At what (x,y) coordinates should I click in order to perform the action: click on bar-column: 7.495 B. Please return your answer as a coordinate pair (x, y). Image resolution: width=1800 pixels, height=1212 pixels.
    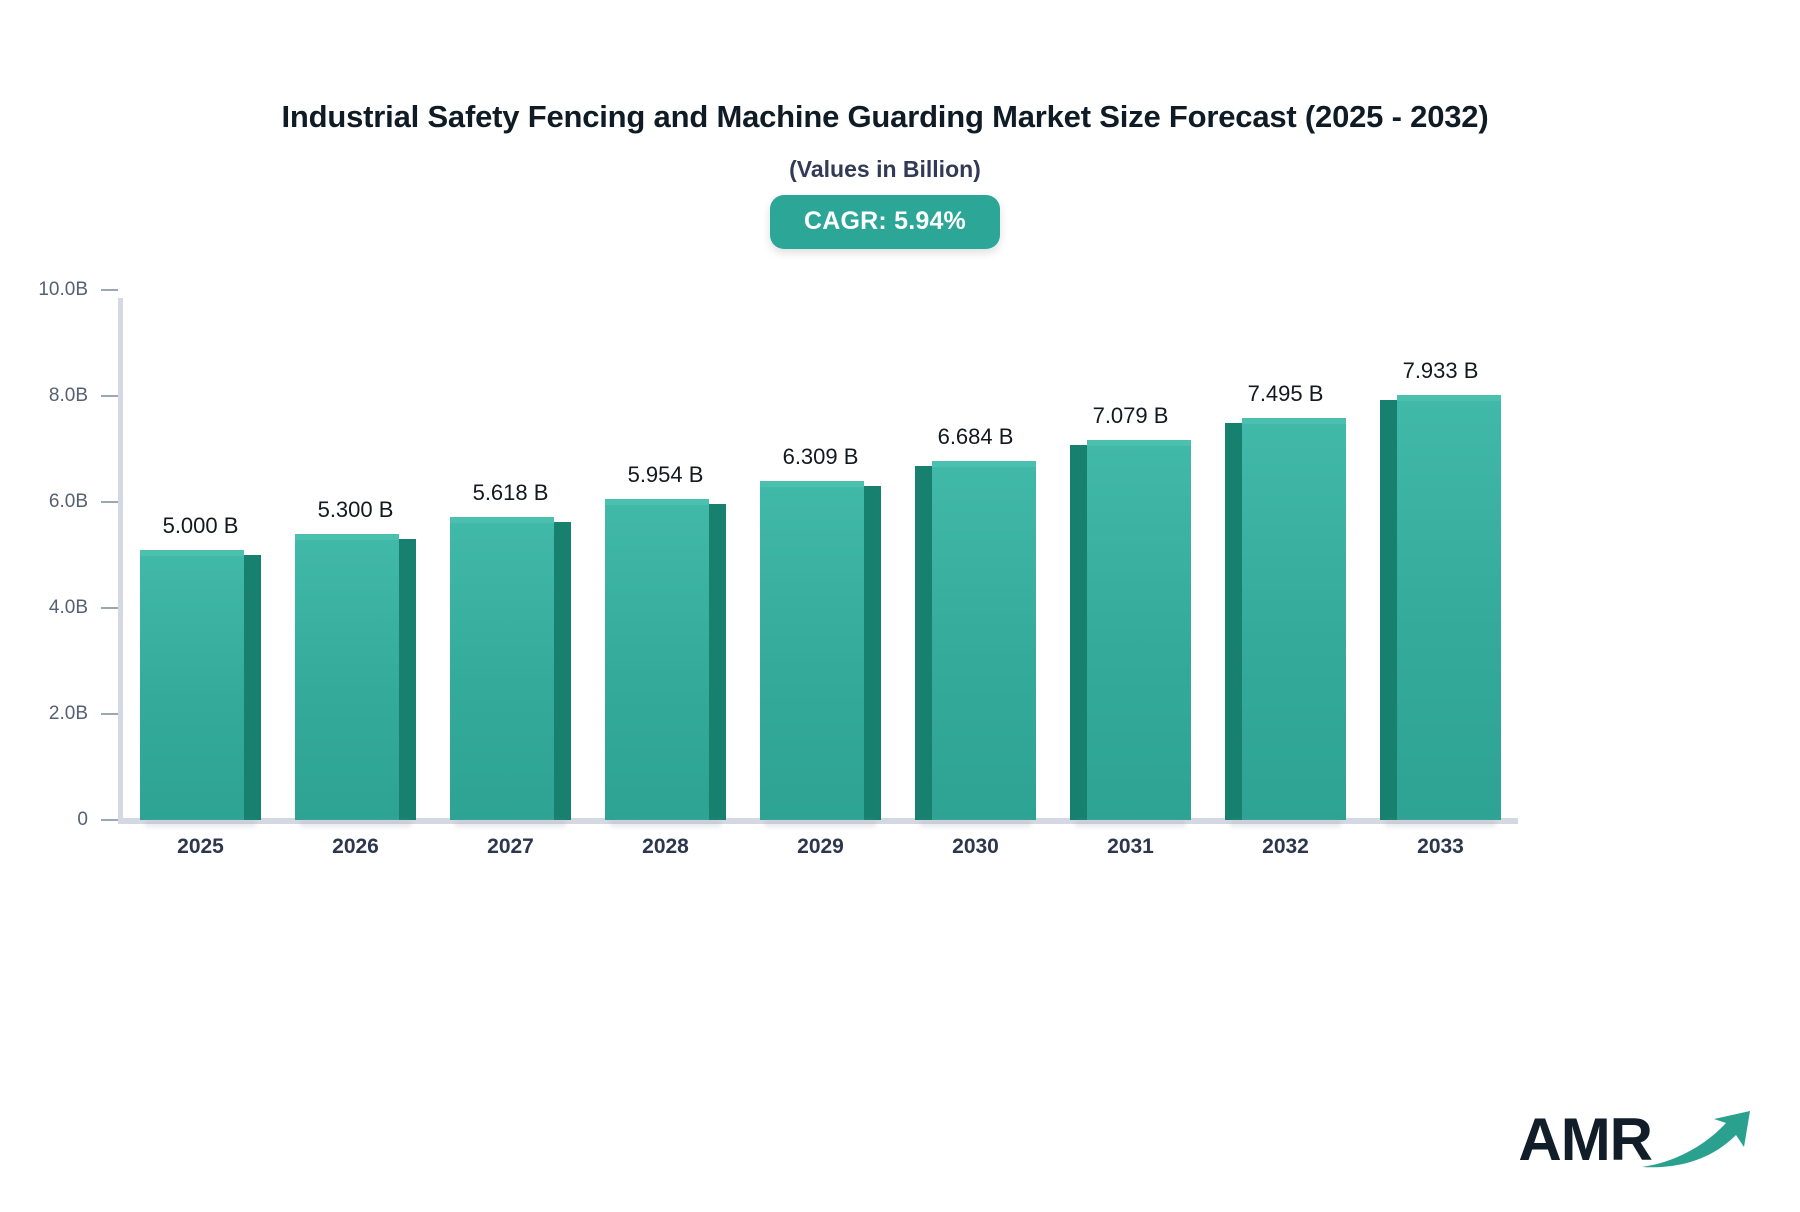
    Looking at the image, I should click on (1285, 558).